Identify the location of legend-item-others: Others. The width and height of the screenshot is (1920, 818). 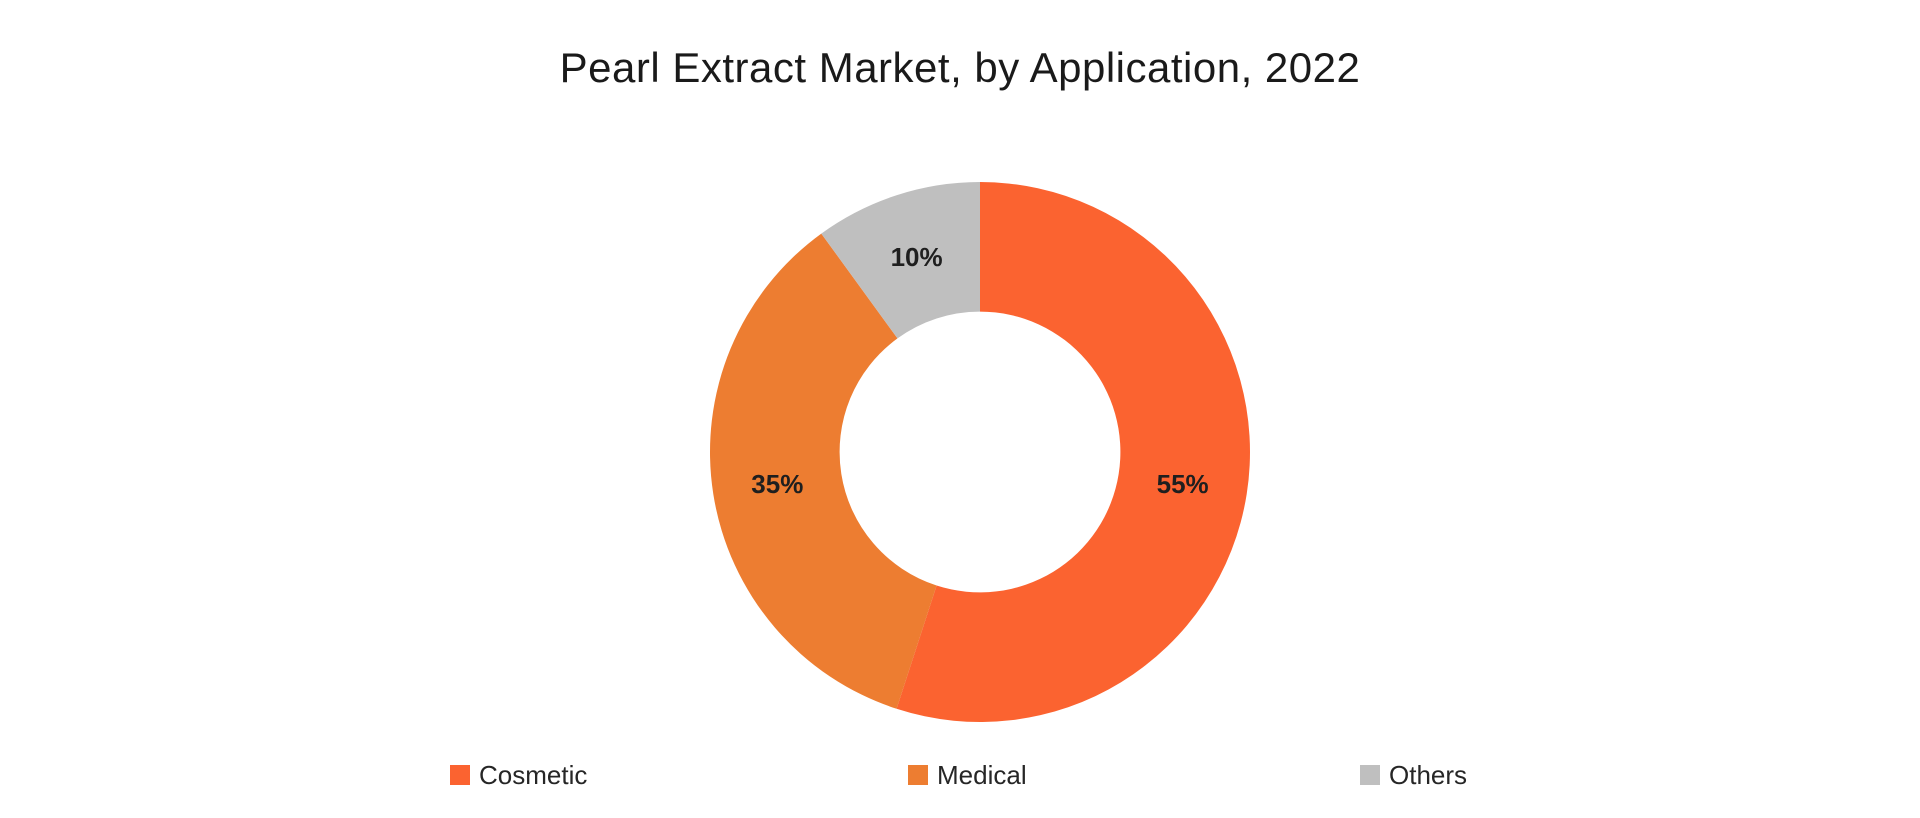
(1413, 775).